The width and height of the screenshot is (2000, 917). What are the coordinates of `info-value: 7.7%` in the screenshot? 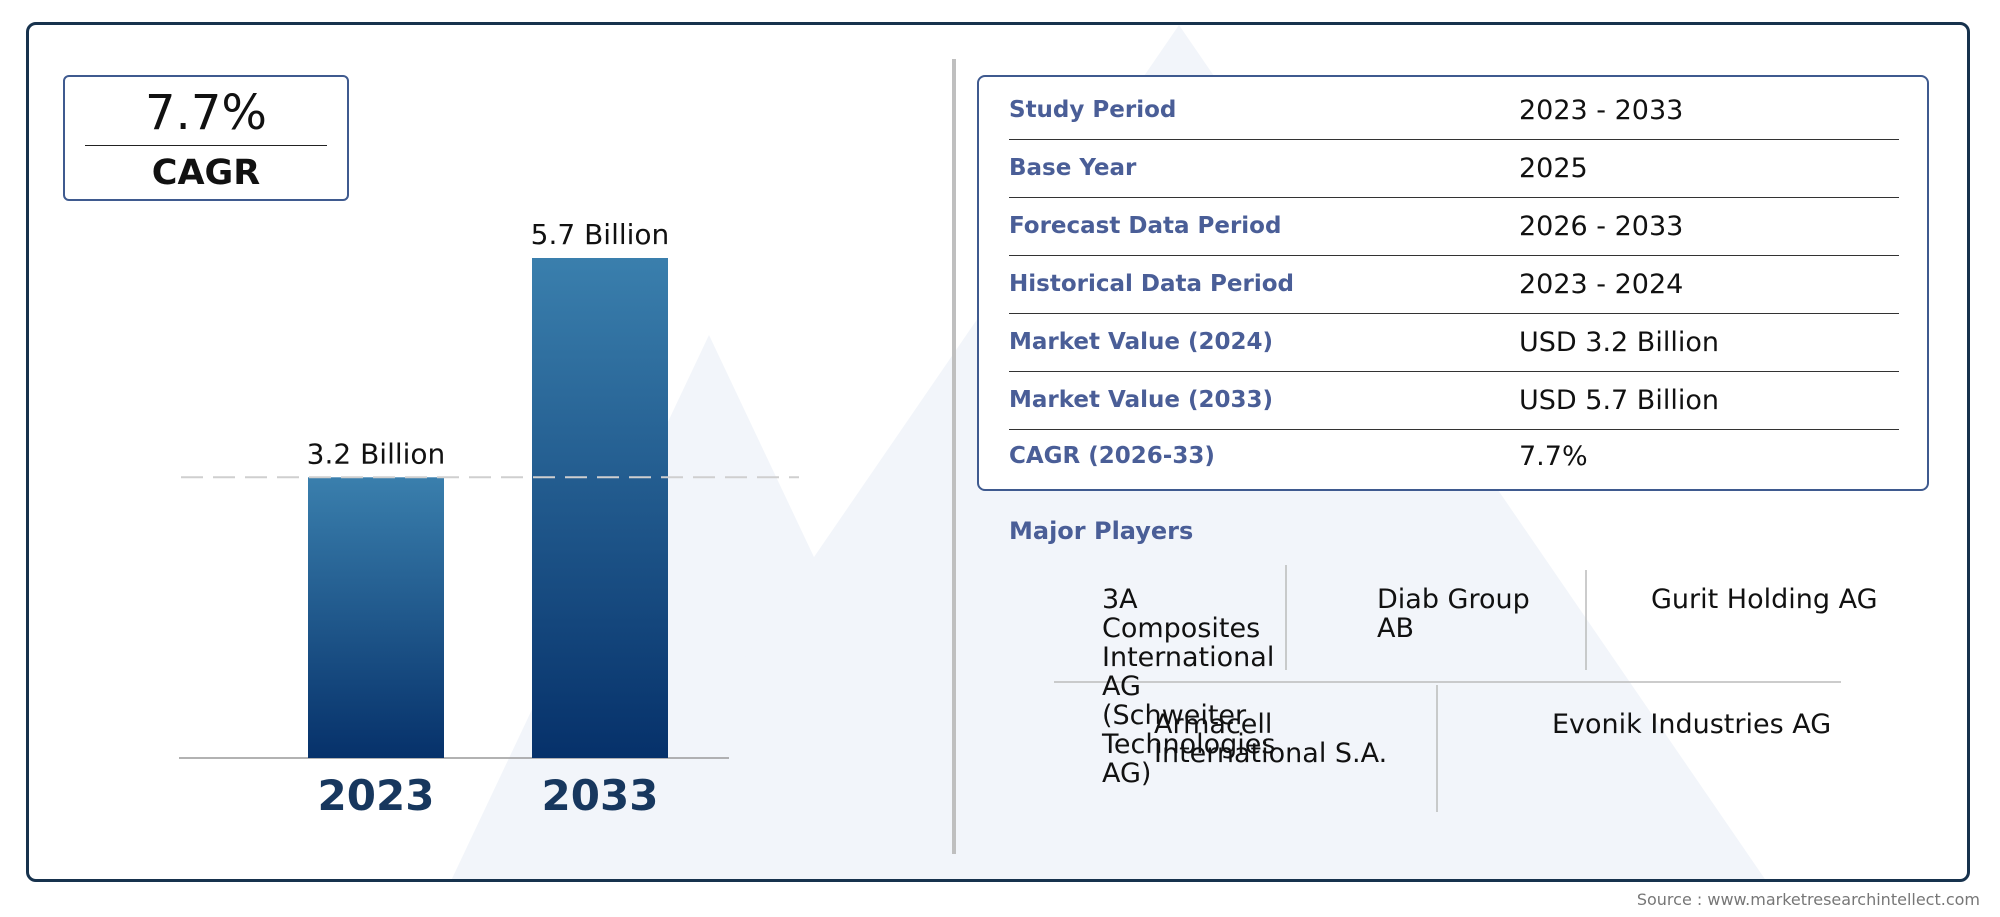 It's located at (1553, 456).